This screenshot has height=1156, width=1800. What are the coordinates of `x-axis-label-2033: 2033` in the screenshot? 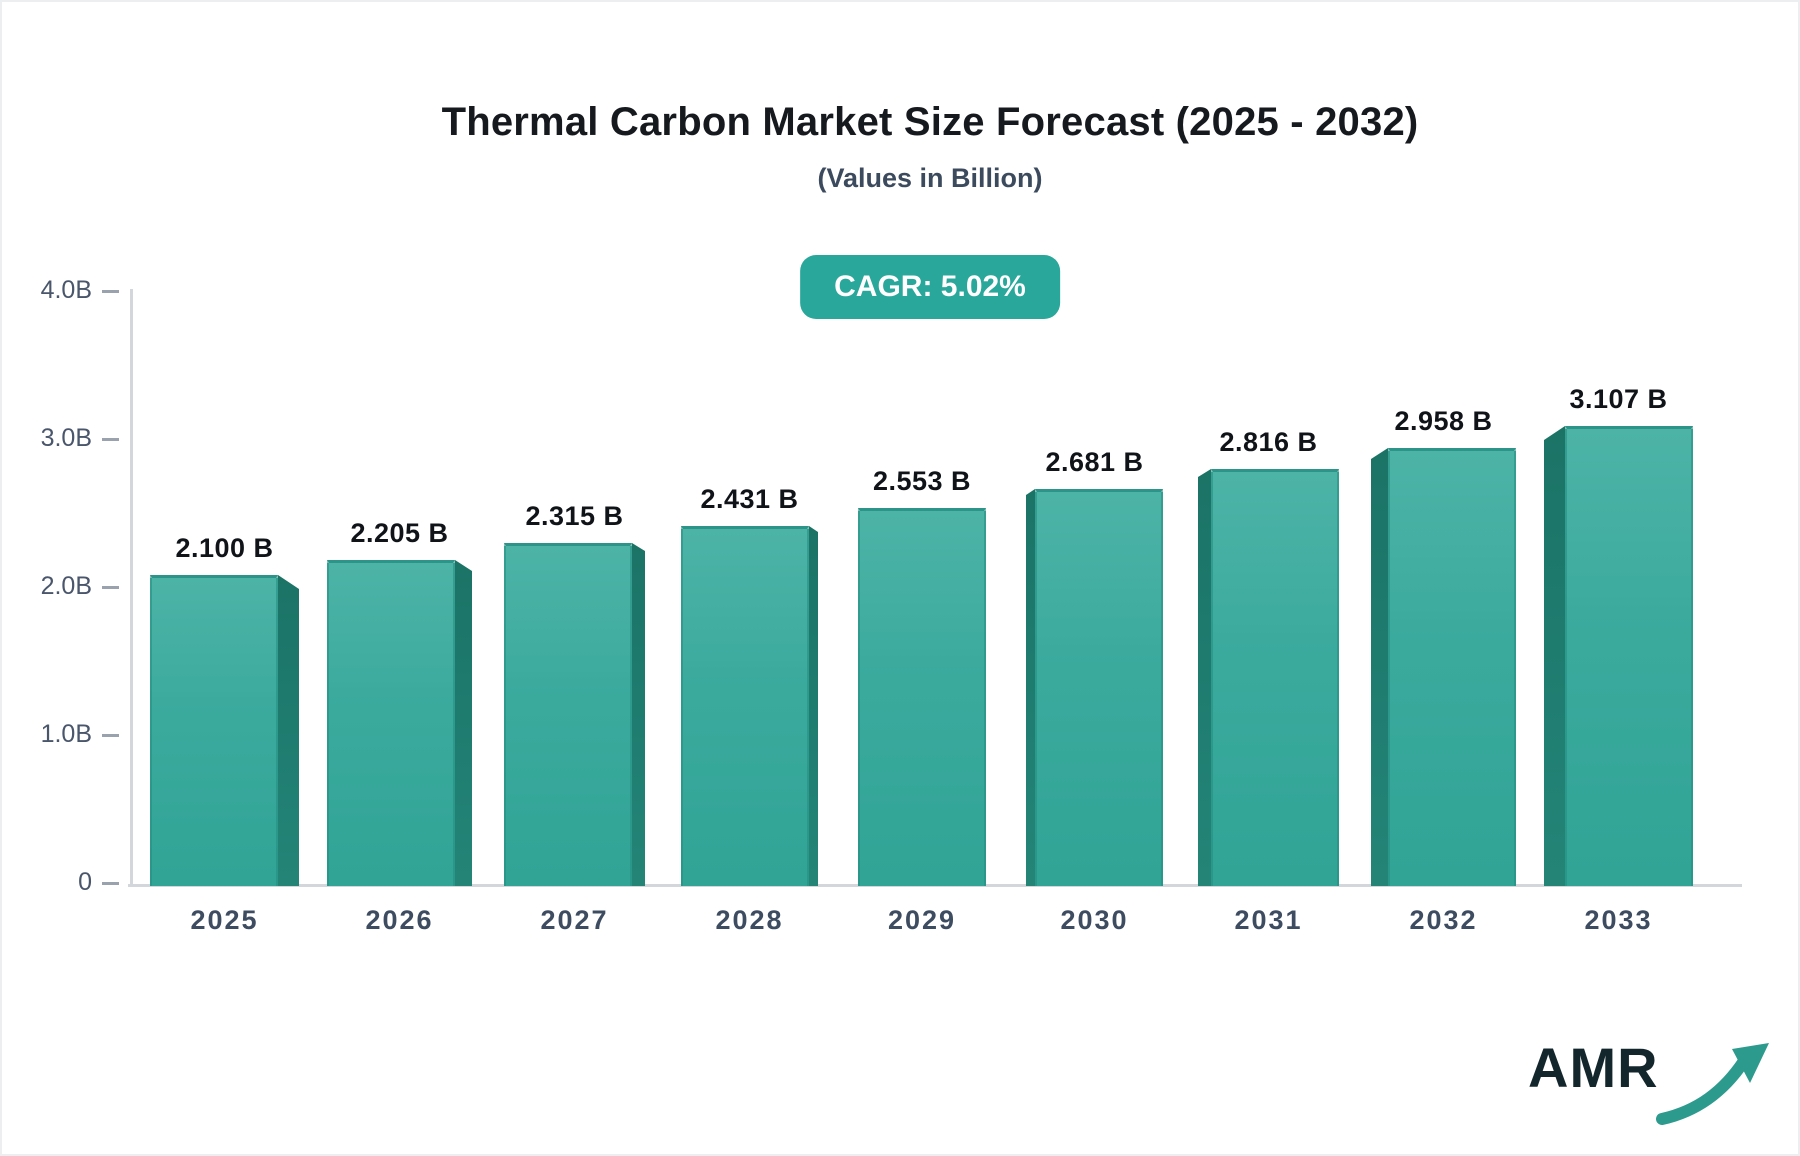 It's located at (1618, 920).